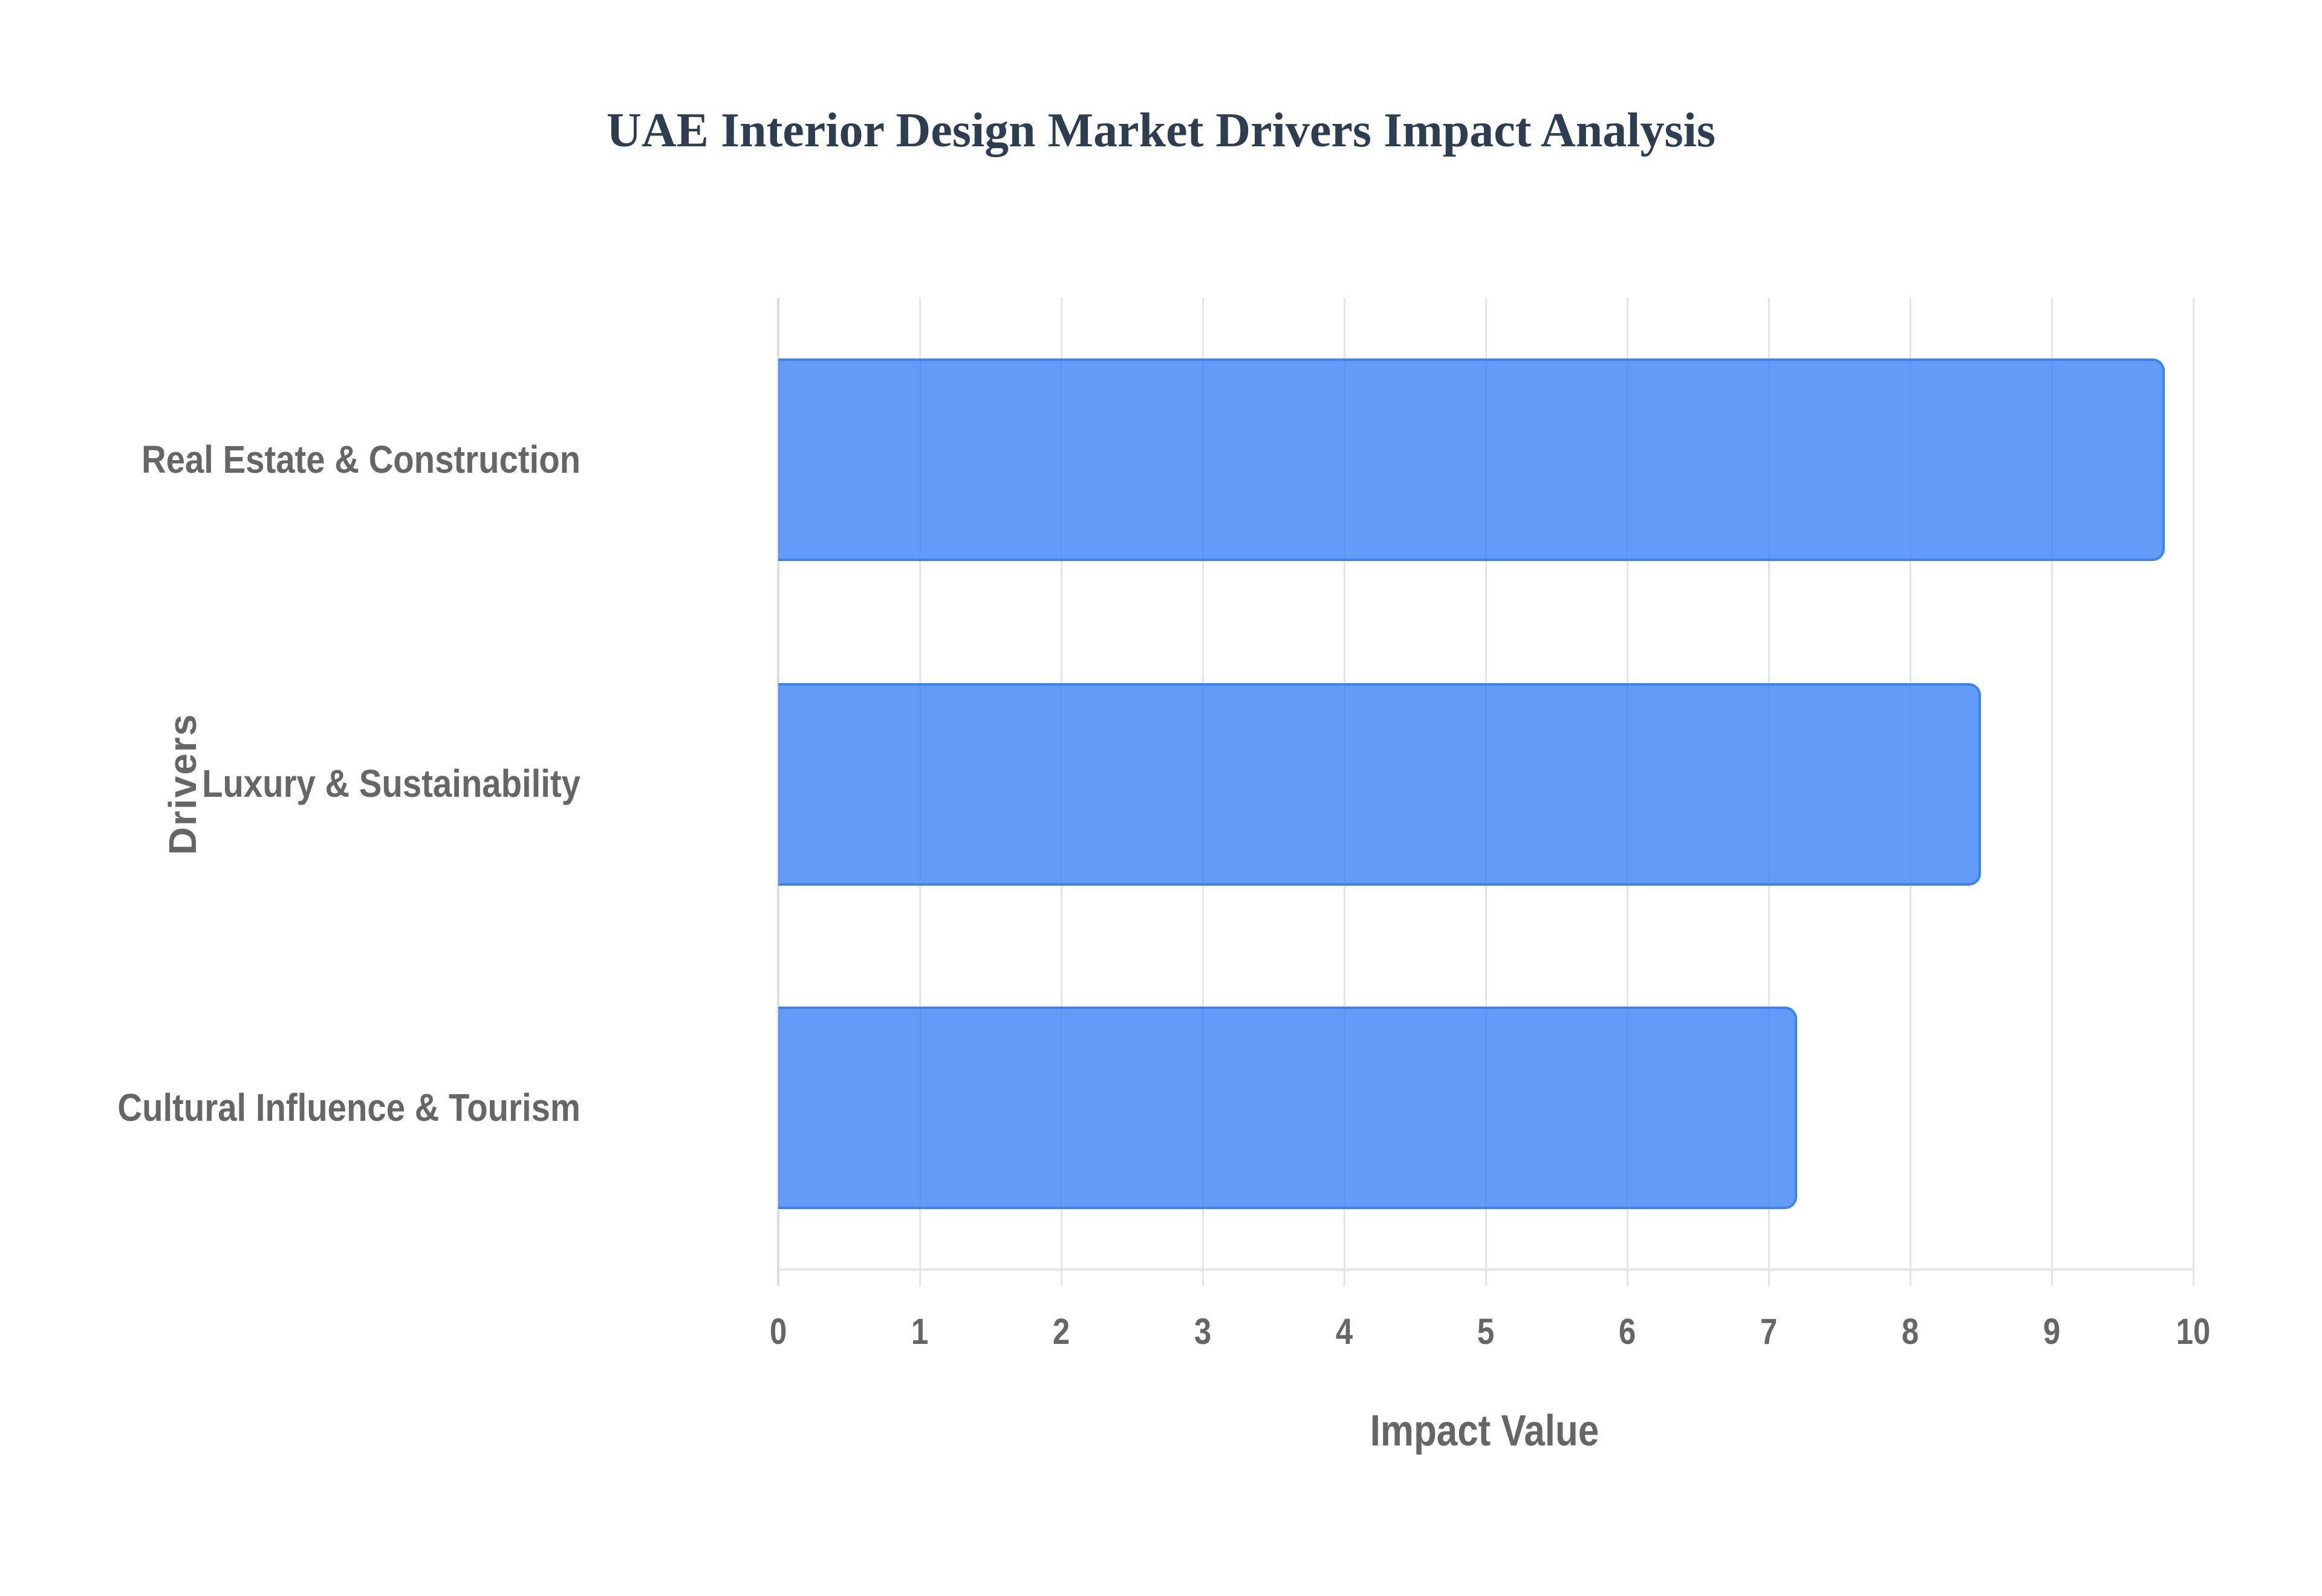 The height and width of the screenshot is (1596, 2322). Describe the element at coordinates (1627, 1331) in the screenshot. I see `x-tick-label: 6` at that location.